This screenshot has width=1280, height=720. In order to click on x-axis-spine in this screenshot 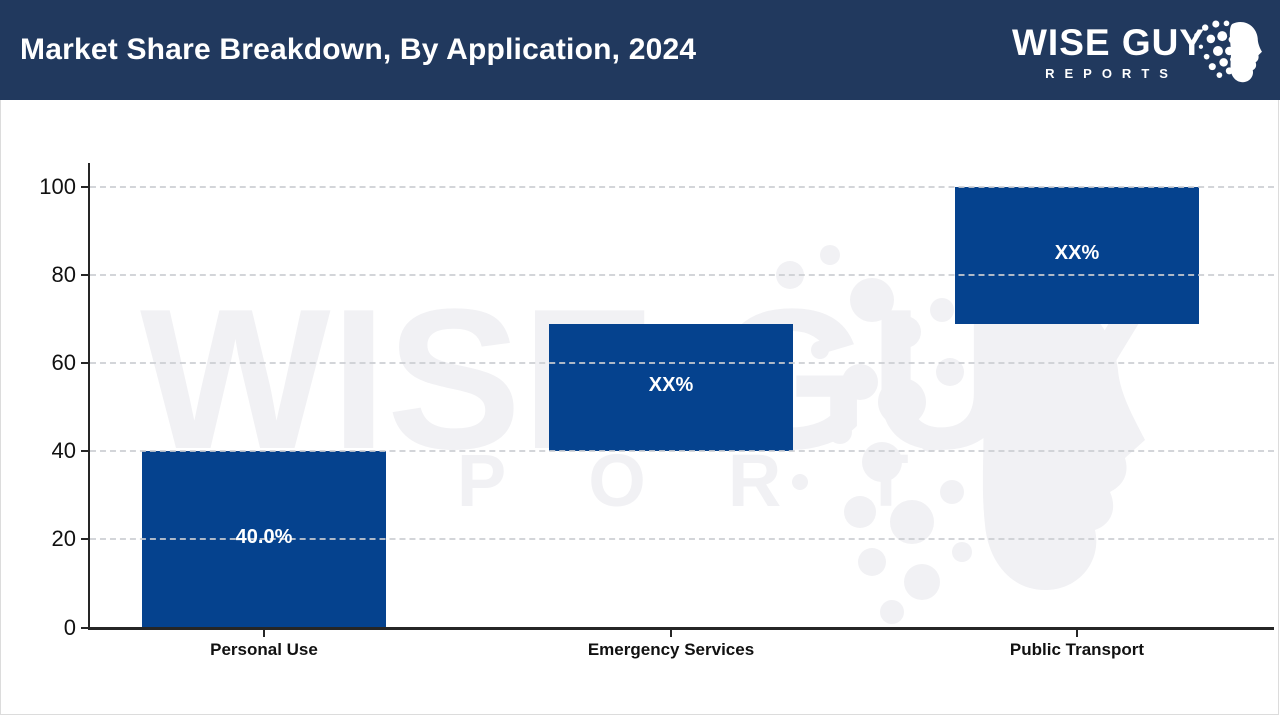, I will do `click(681, 628)`.